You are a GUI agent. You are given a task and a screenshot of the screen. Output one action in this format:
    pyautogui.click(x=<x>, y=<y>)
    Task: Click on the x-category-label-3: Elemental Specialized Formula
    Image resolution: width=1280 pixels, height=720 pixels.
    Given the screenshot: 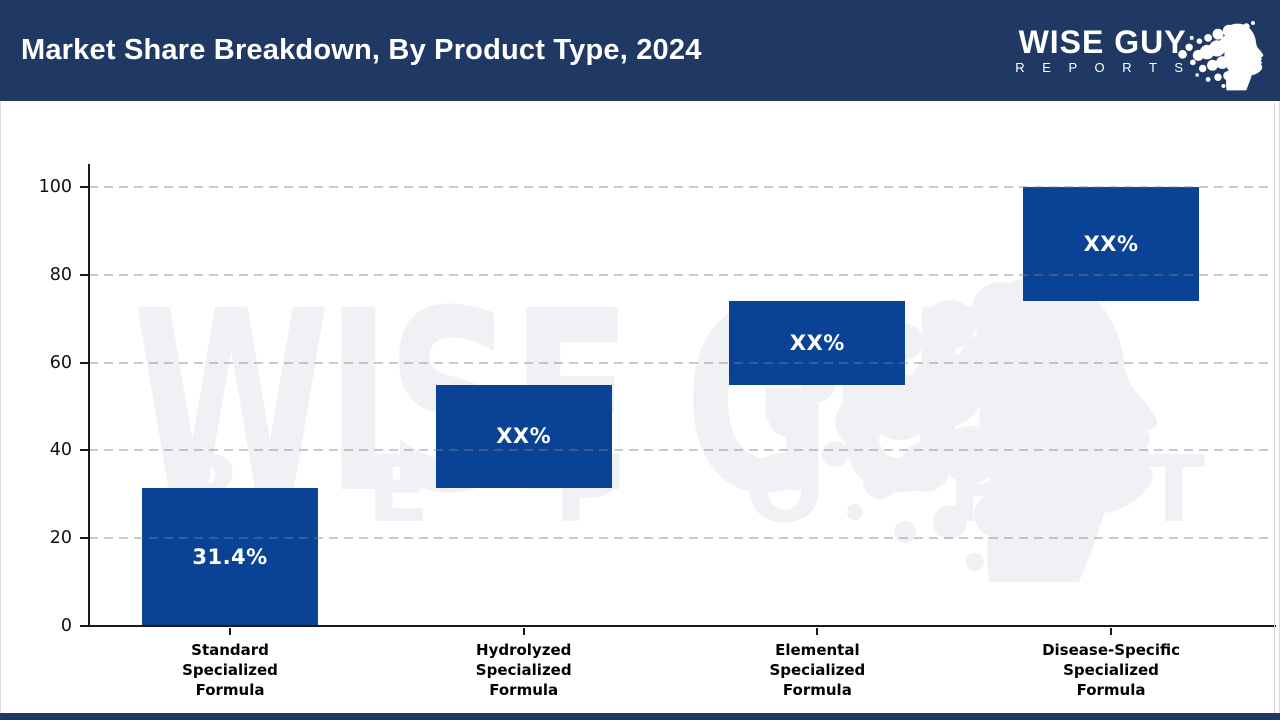 What is the action you would take?
    pyautogui.click(x=817, y=670)
    